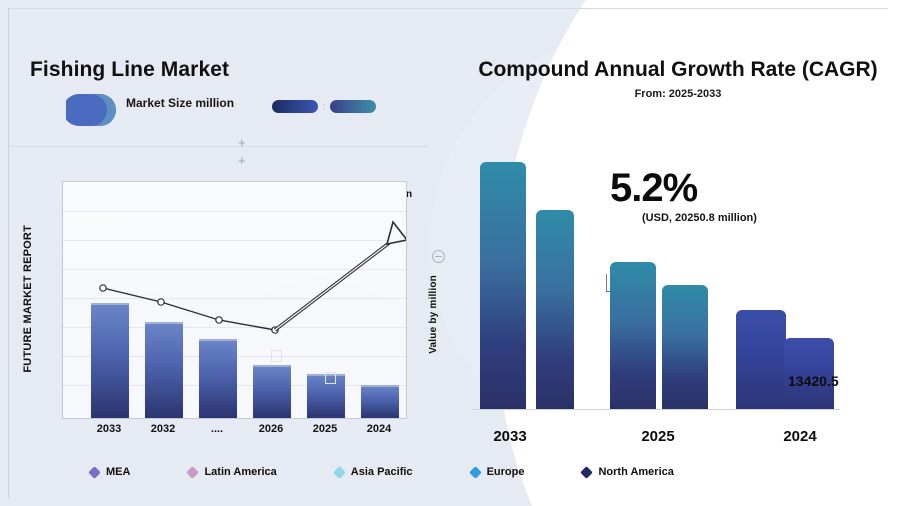  I want to click on legend-item-europe: Europe, so click(496, 472).